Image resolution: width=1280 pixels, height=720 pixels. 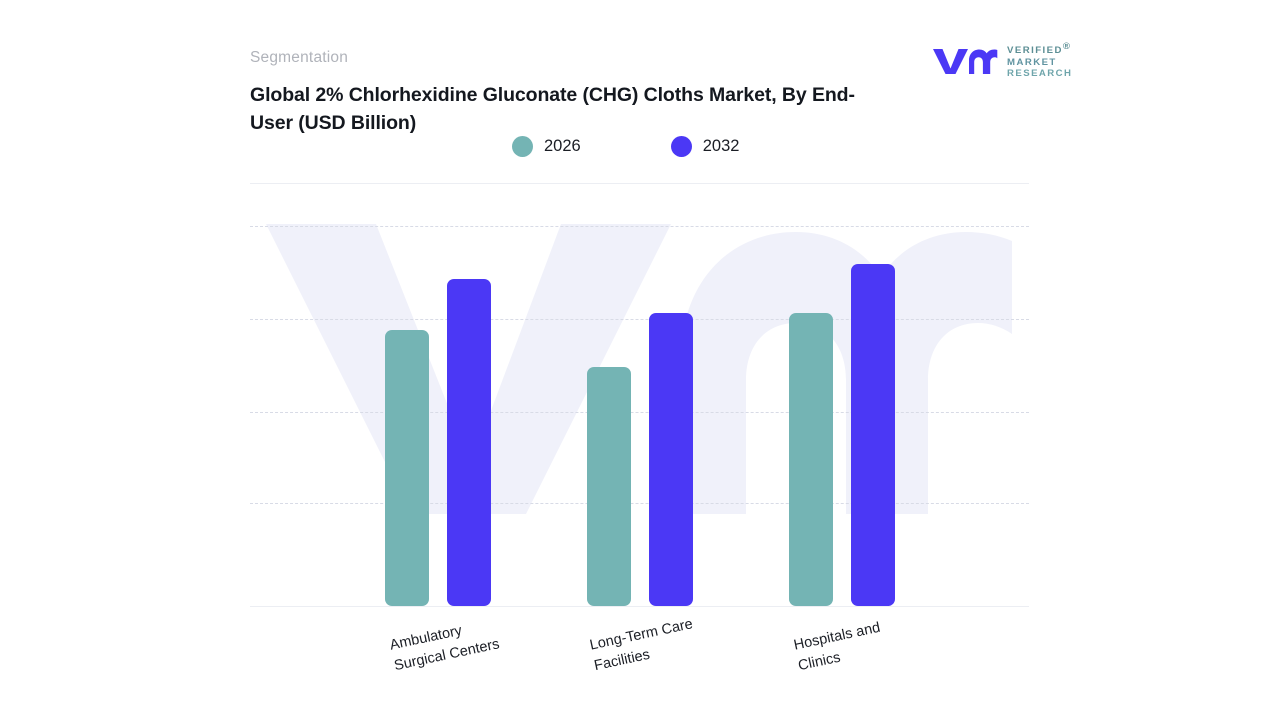 I want to click on legend-item-2026: 2026, so click(x=546, y=146).